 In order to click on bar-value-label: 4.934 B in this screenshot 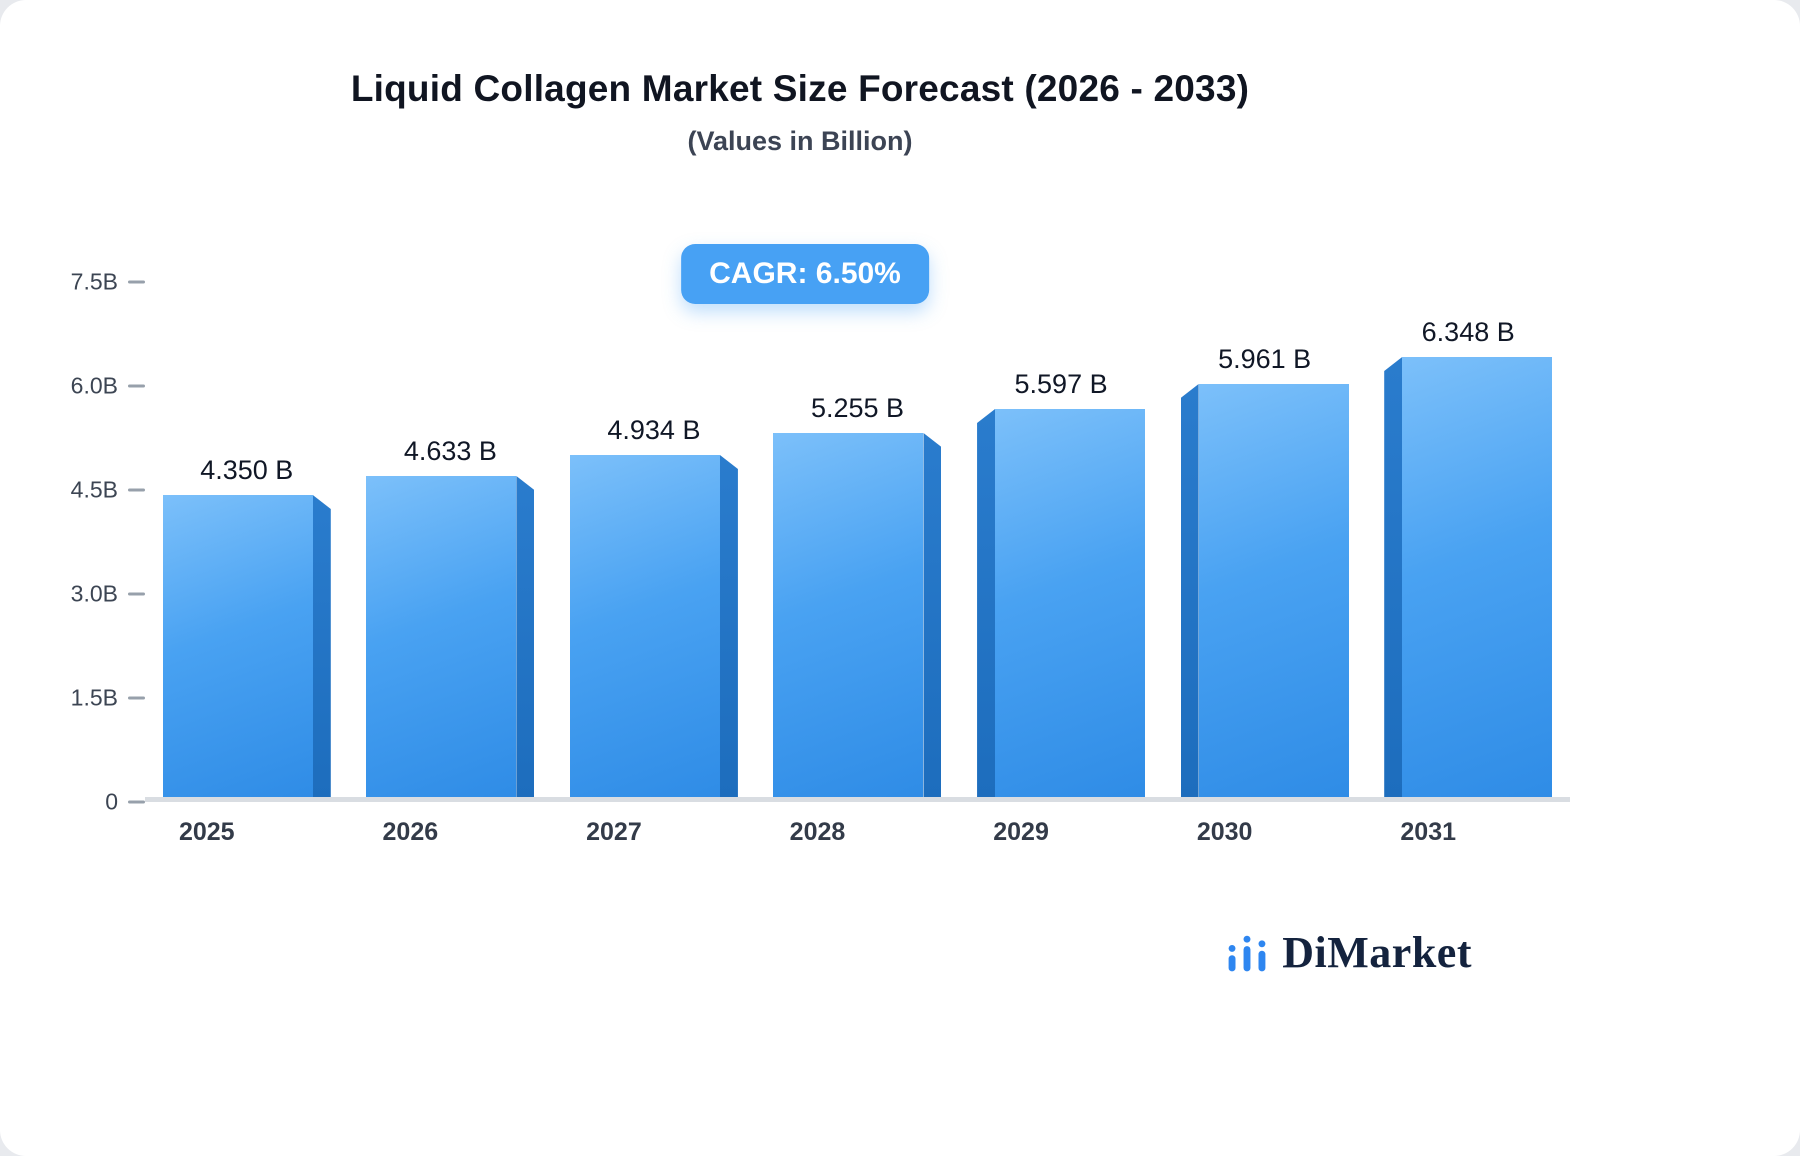, I will do `click(654, 430)`.